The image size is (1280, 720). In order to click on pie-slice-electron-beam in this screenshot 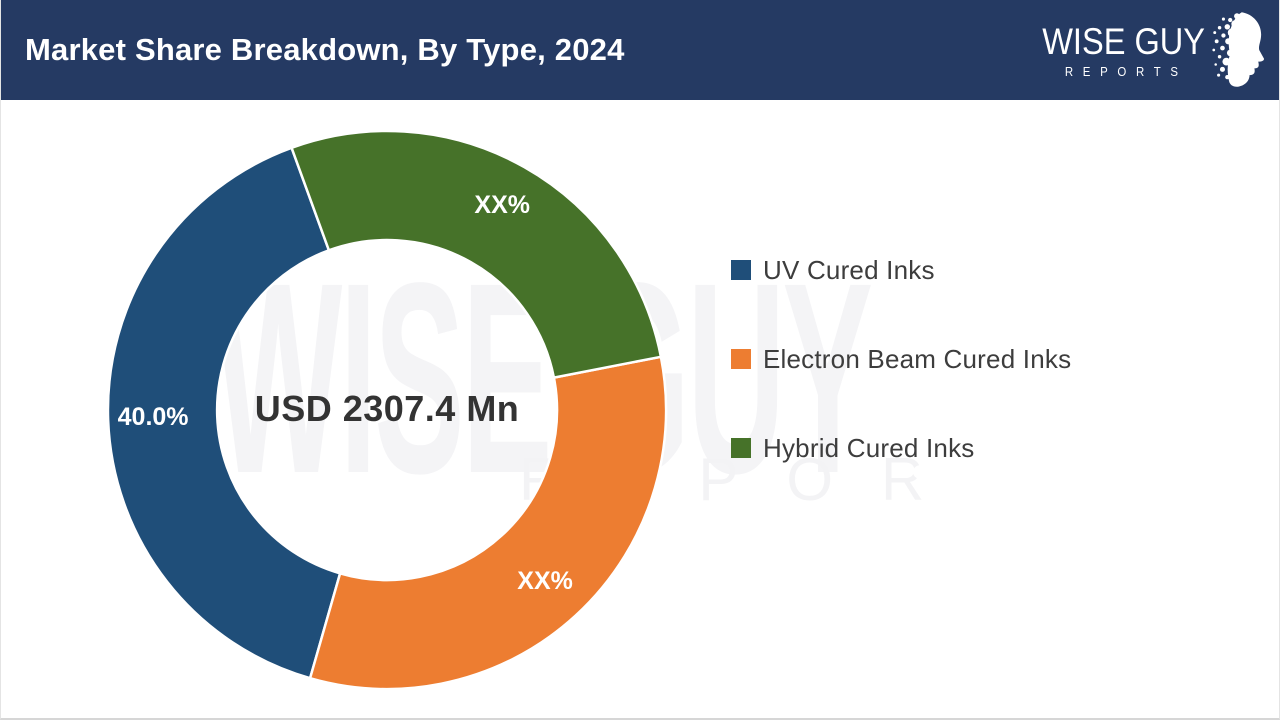, I will do `click(488, 523)`.